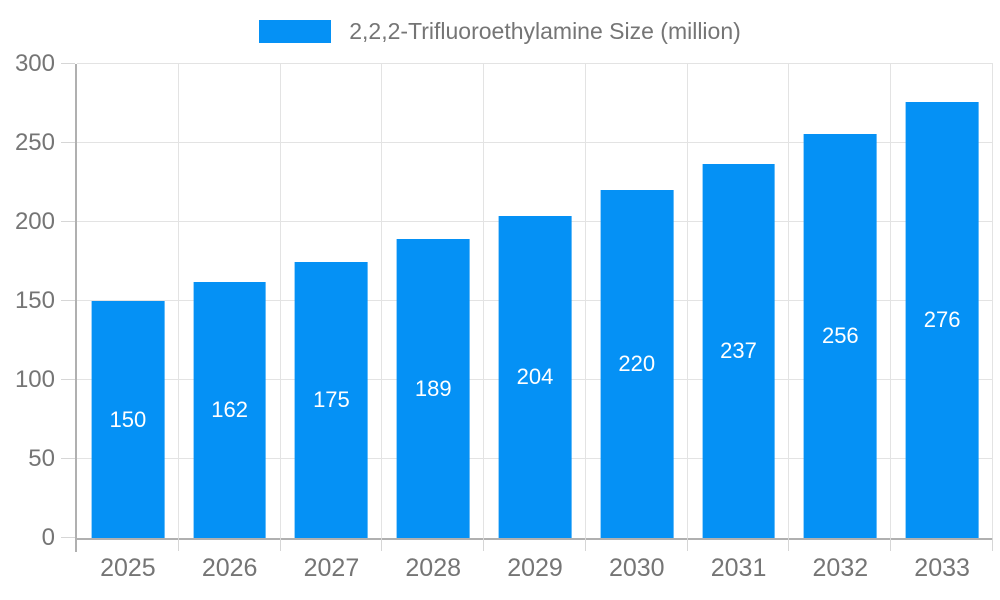  I want to click on bar-value-label: 220, so click(637, 364).